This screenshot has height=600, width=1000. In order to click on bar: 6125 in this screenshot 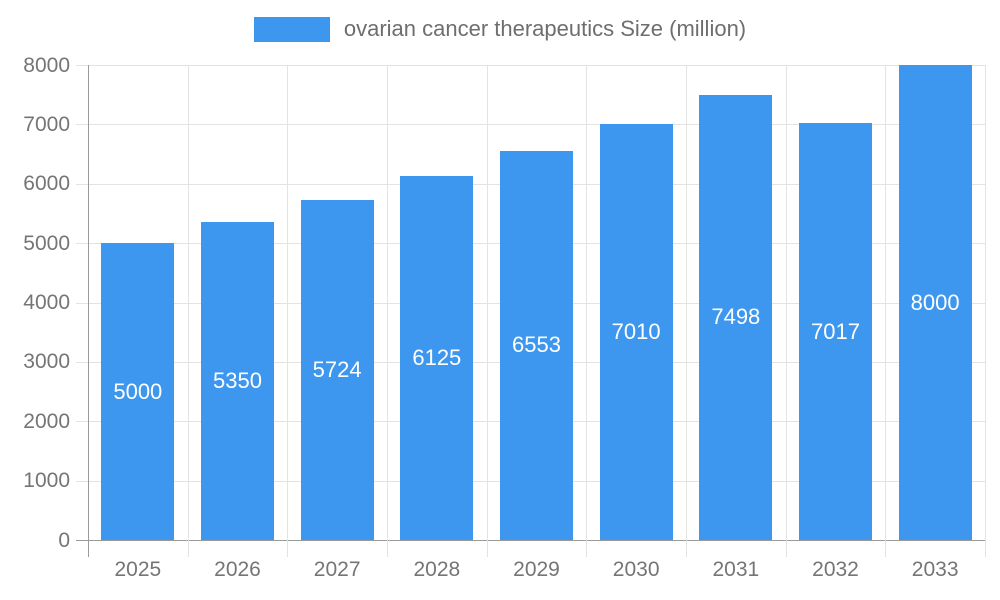, I will do `click(437, 358)`.